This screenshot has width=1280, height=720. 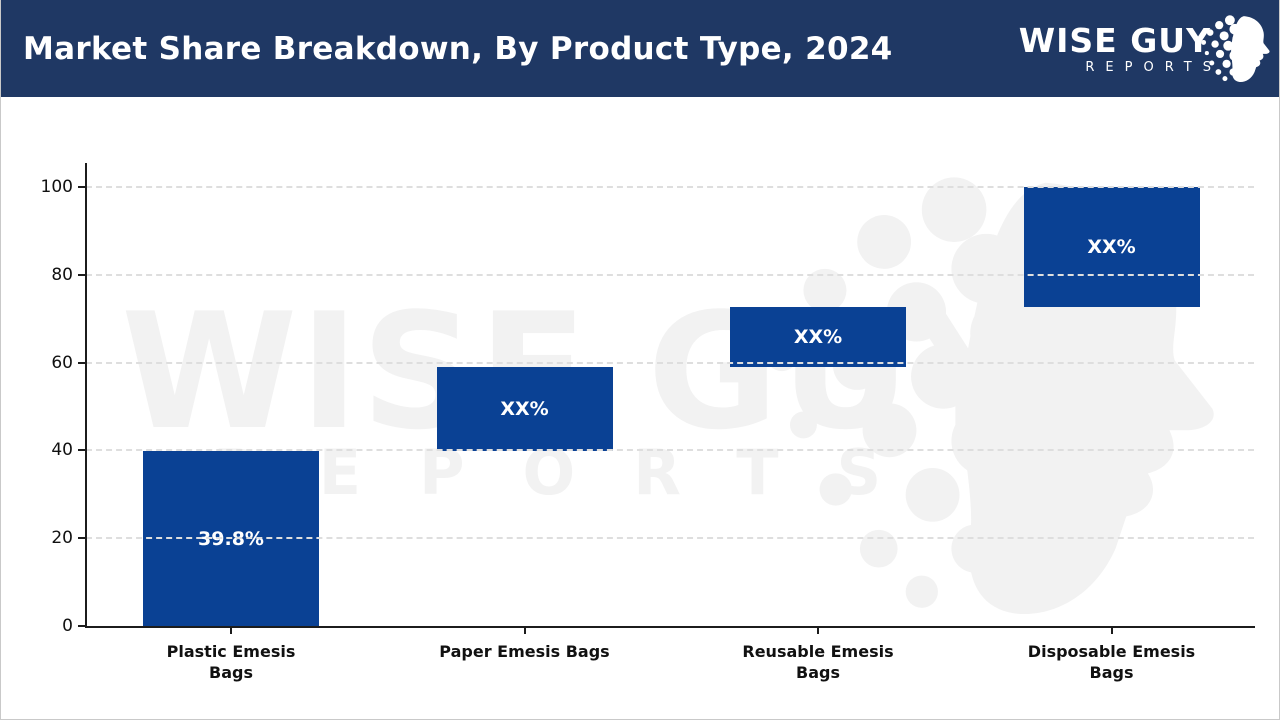 What do you see at coordinates (670, 627) in the screenshot?
I see `x-axis-line` at bounding box center [670, 627].